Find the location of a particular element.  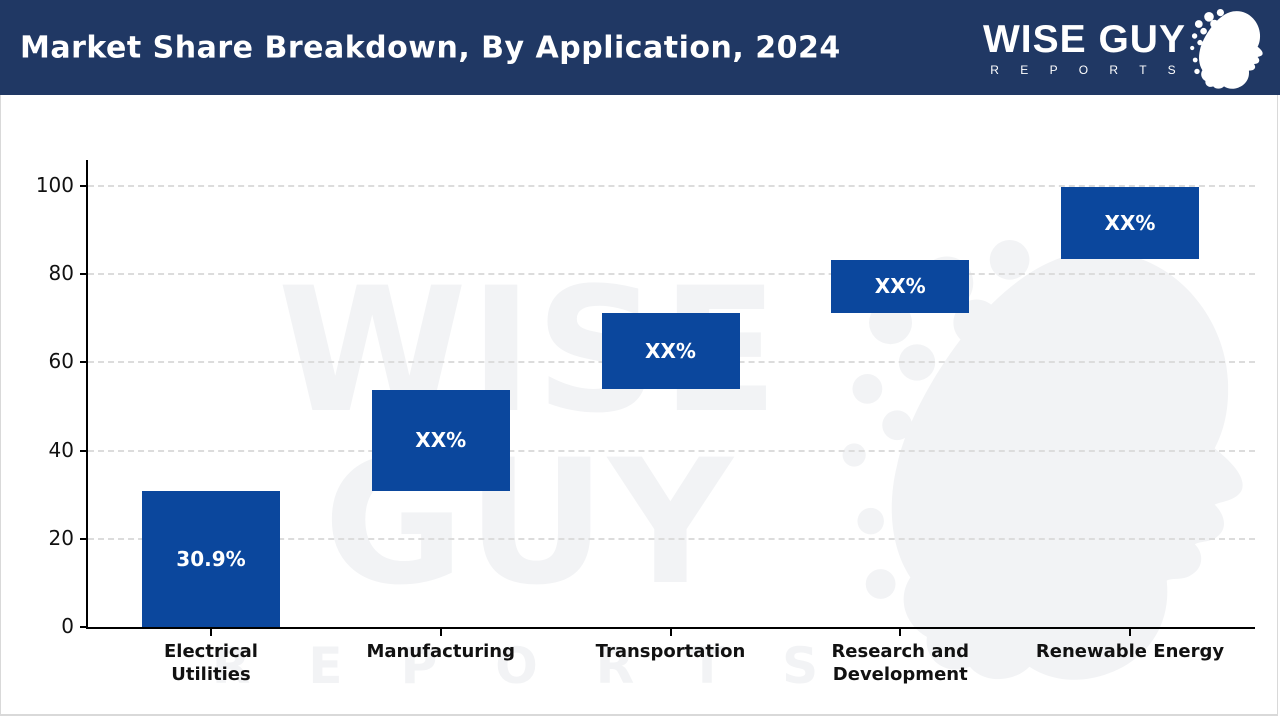

bar-electrical-utilities: 30.9% is located at coordinates (211, 558).